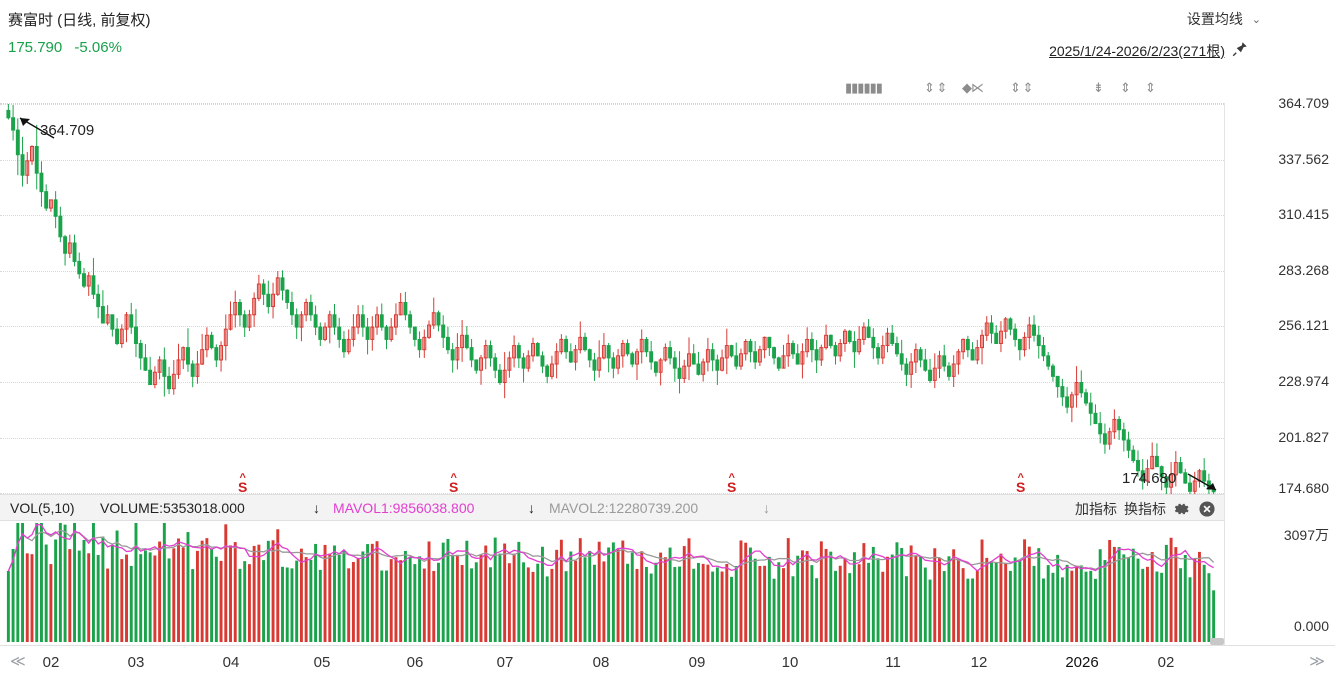 The image size is (1335, 678). Describe the element at coordinates (404, 508) in the screenshot. I see `vol-mavol1-value: MAVOL1:9856038.800` at that location.